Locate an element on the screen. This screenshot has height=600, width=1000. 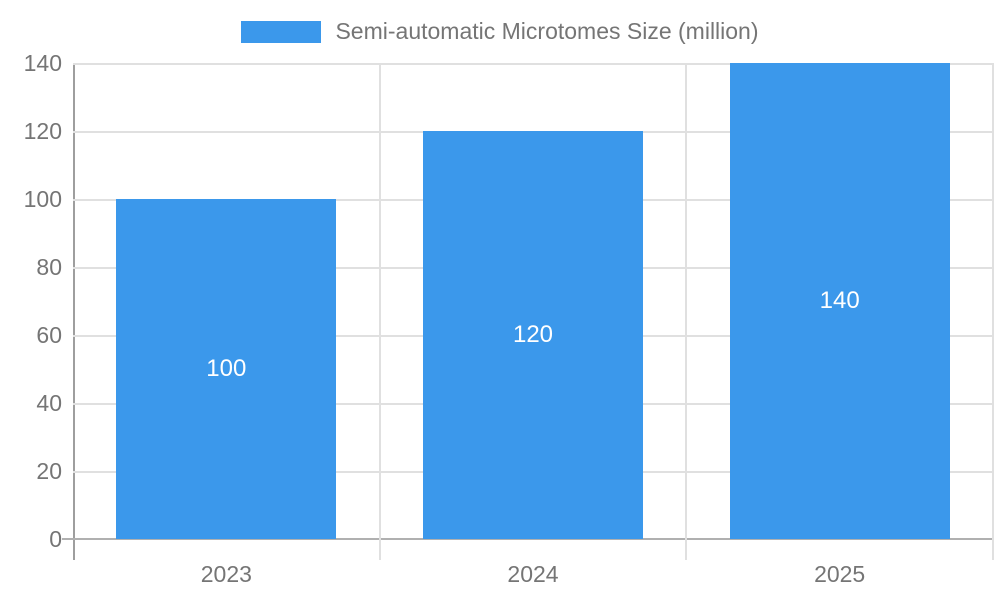
legend-swatch-icon is located at coordinates (281, 31).